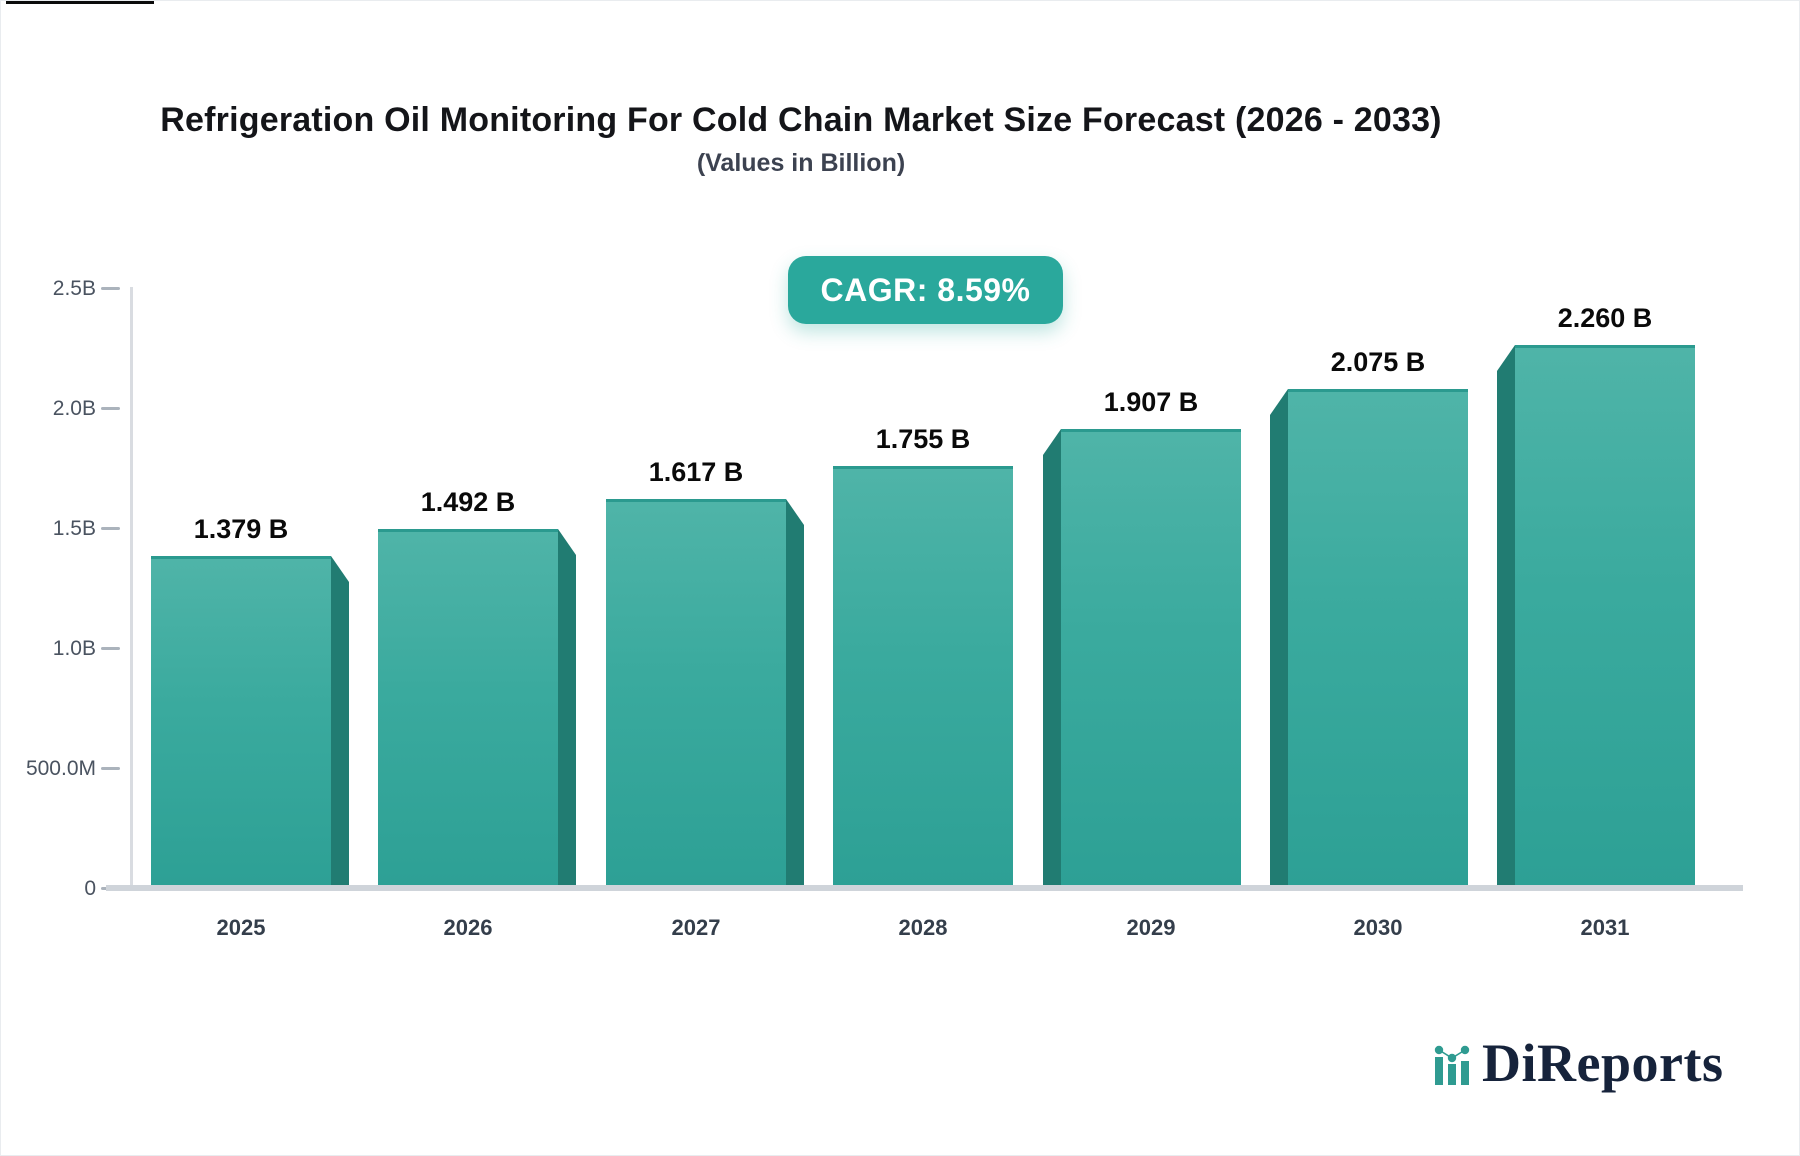 This screenshot has width=1800, height=1156. I want to click on y-axis-label: 500.0M, so click(60, 768).